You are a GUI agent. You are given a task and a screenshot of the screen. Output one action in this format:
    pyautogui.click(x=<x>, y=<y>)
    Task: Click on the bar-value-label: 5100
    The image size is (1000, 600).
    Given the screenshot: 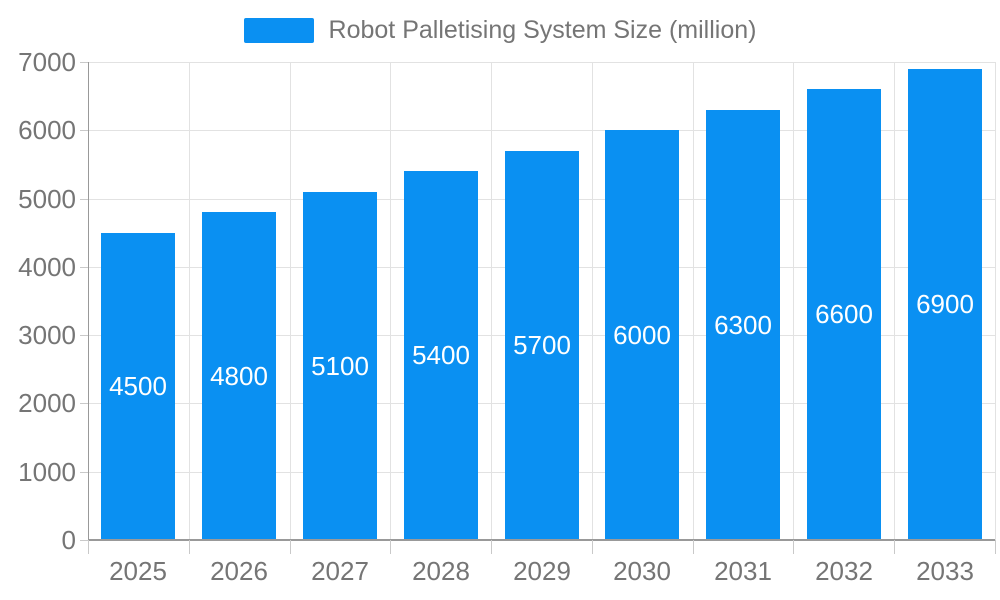 What is the action you would take?
    pyautogui.click(x=340, y=365)
    